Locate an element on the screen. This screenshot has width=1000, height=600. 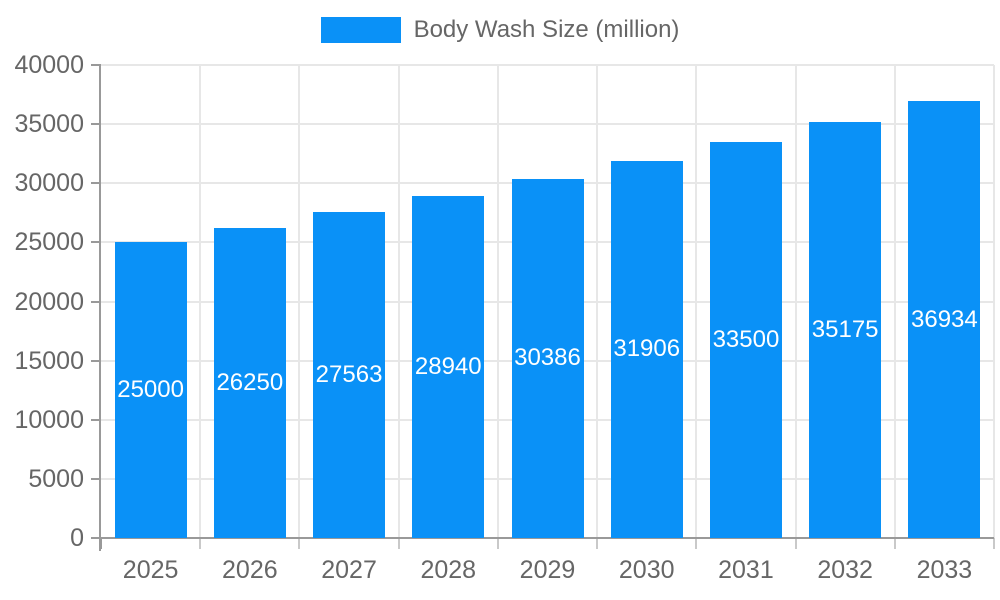
y-tick-label: 15000 is located at coordinates (49, 360).